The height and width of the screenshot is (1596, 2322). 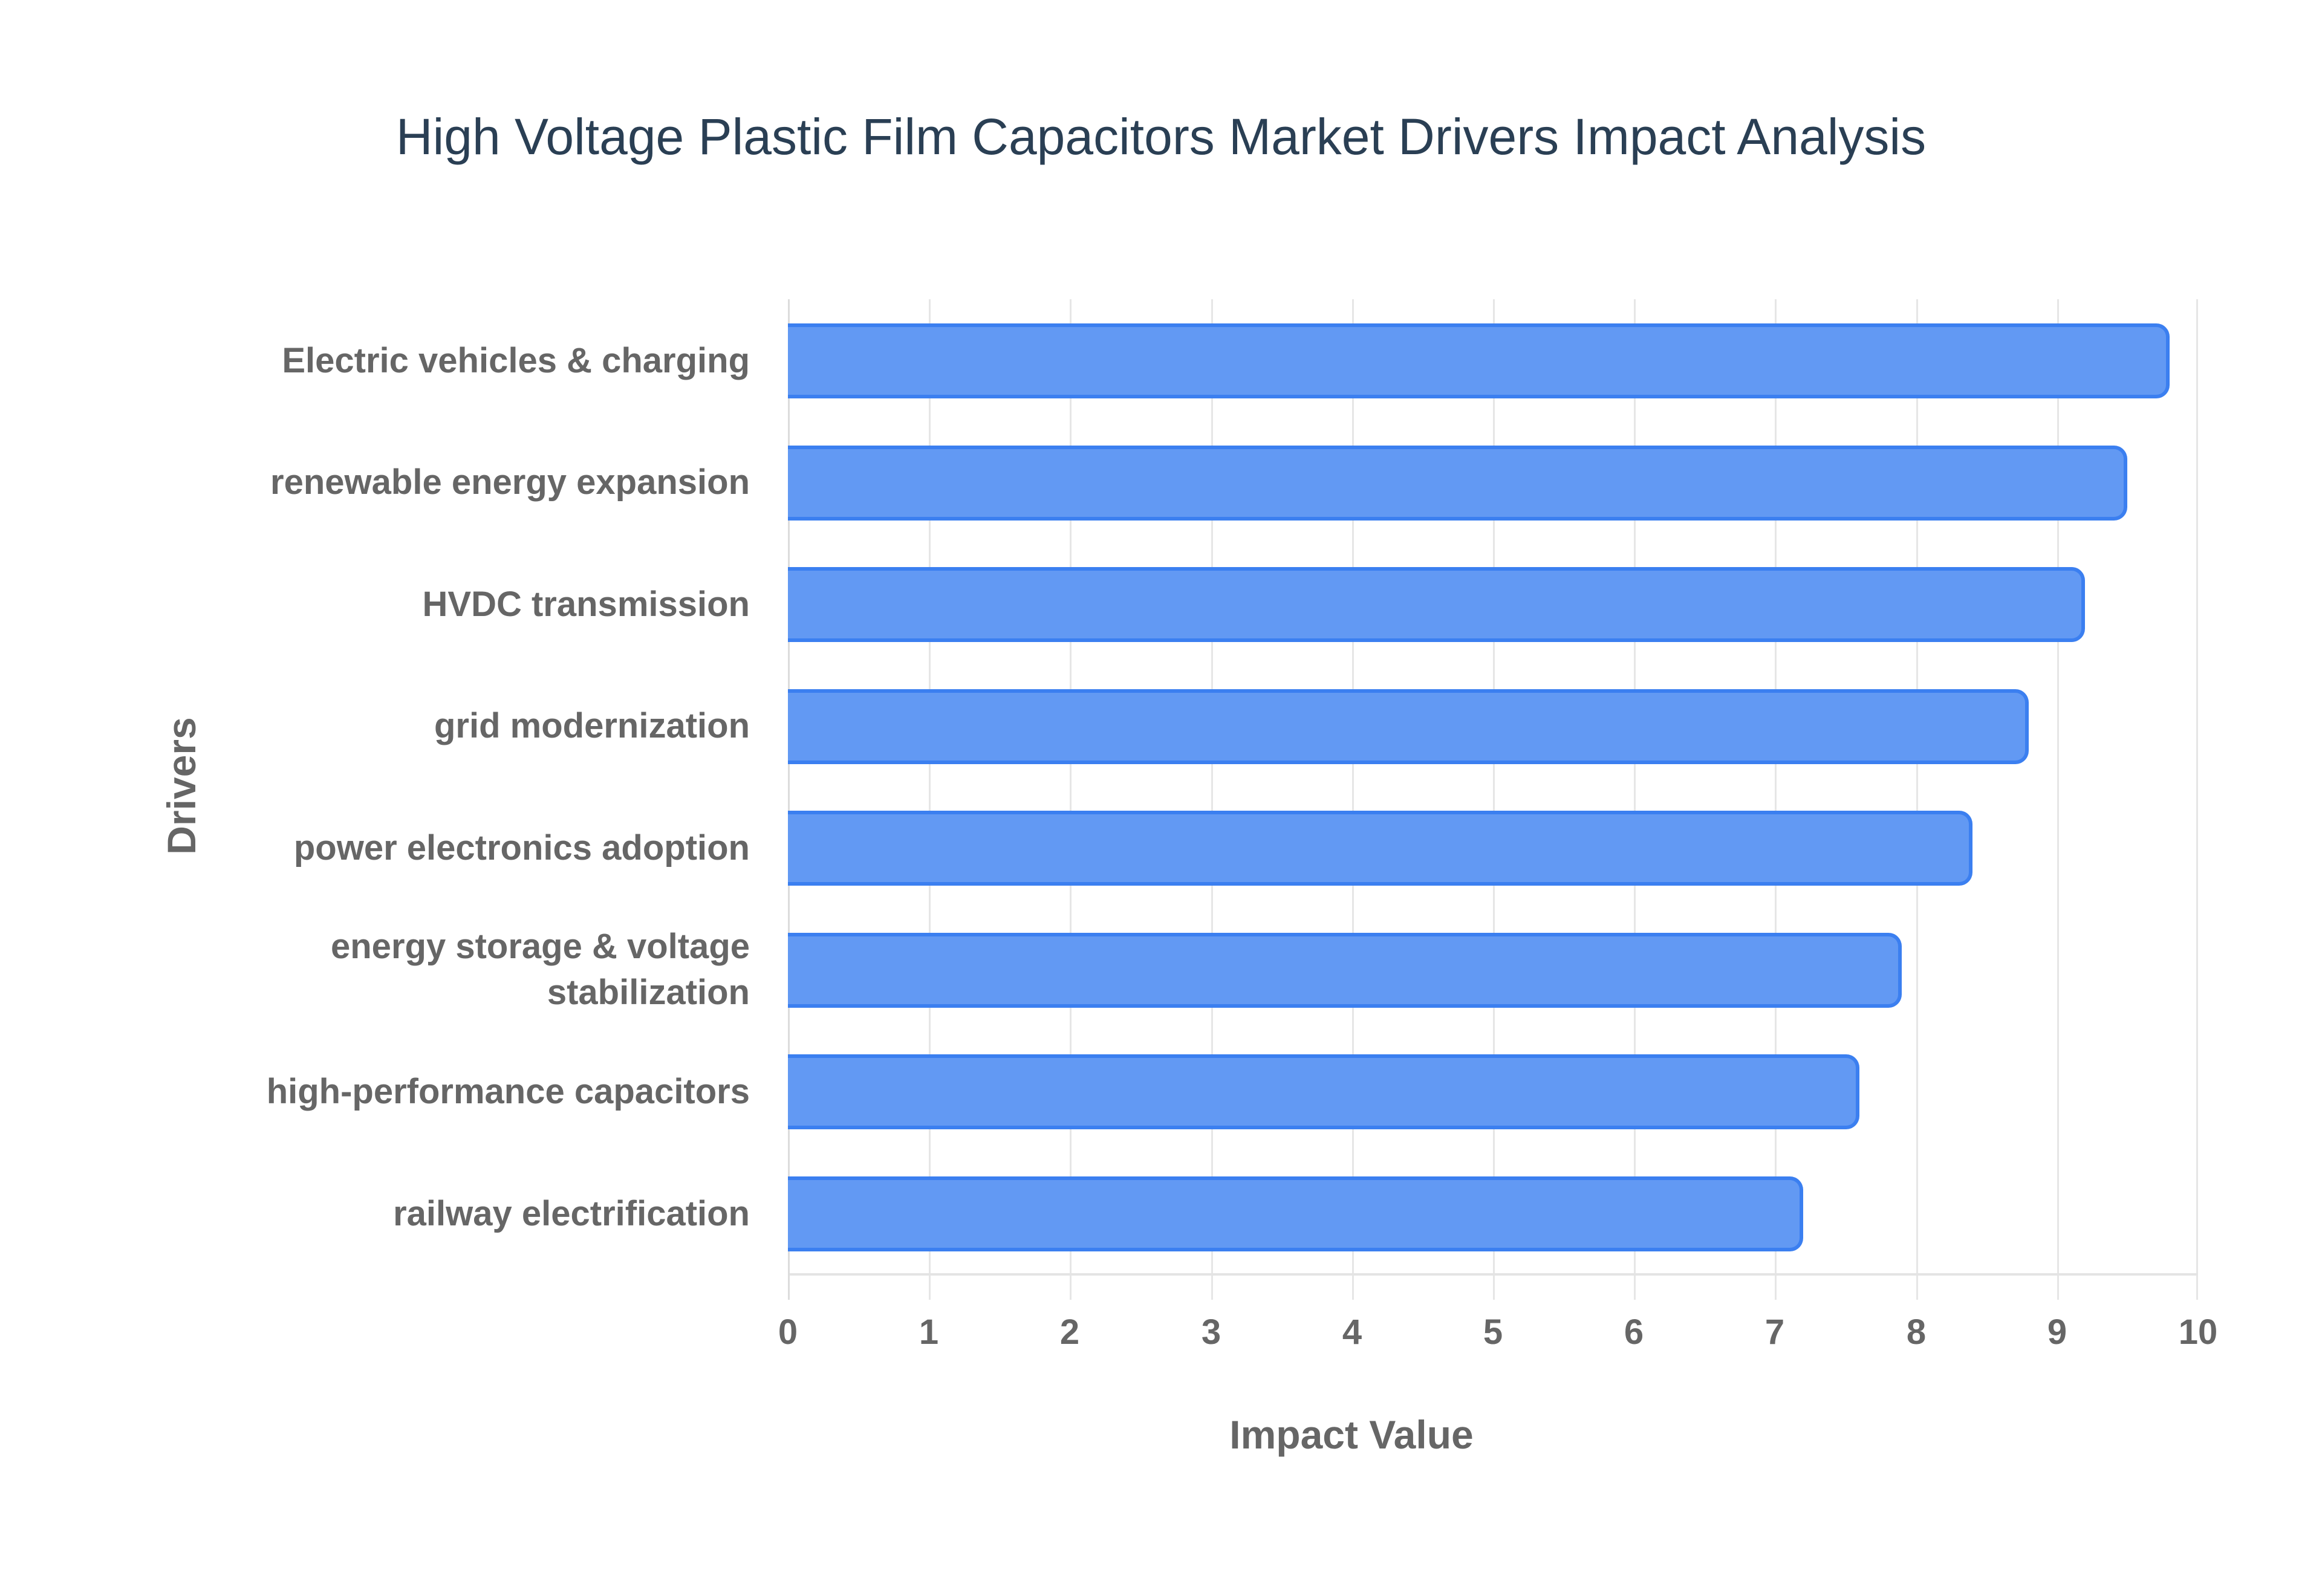 What do you see at coordinates (2198, 1332) in the screenshot?
I see `x-tick-10: 10` at bounding box center [2198, 1332].